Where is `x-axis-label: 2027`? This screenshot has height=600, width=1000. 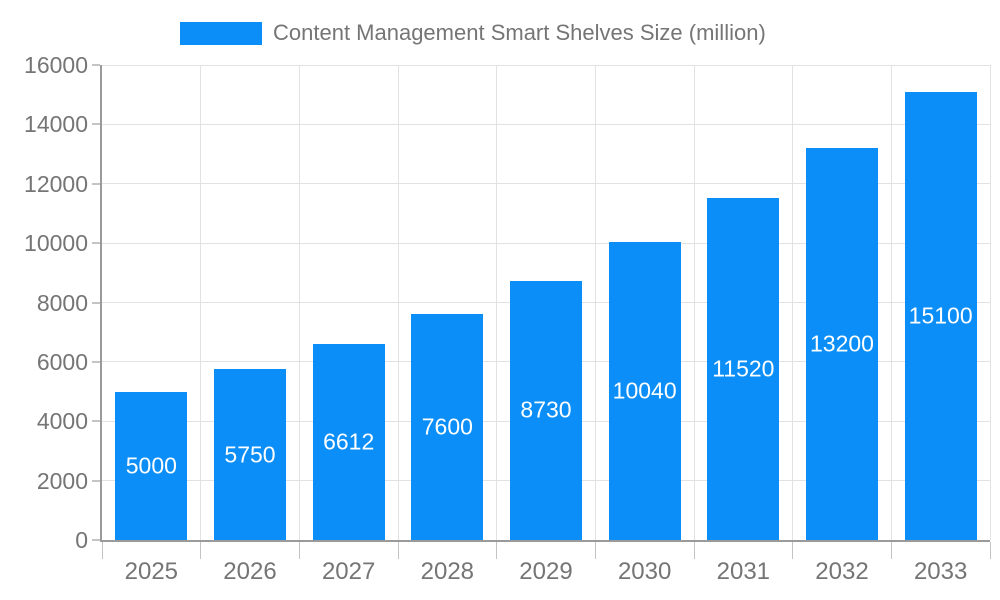
x-axis-label: 2027 is located at coordinates (348, 571).